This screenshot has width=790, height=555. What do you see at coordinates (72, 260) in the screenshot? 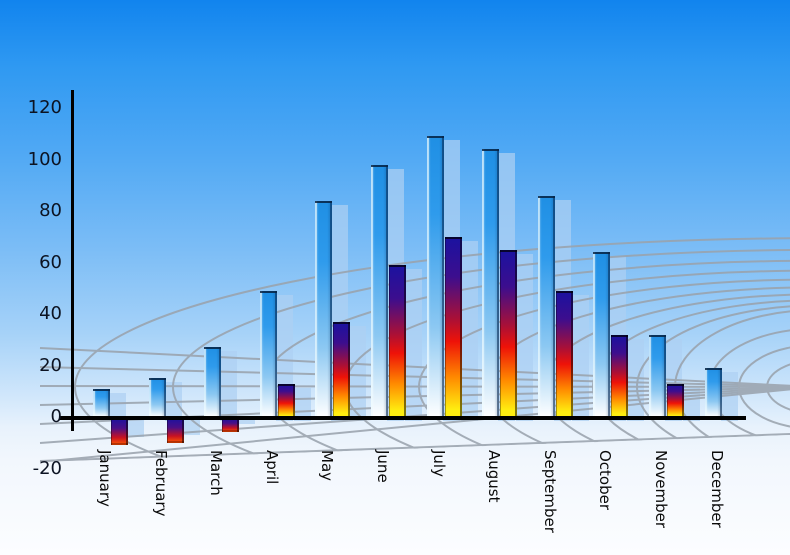
I see `y-axis-line` at bounding box center [72, 260].